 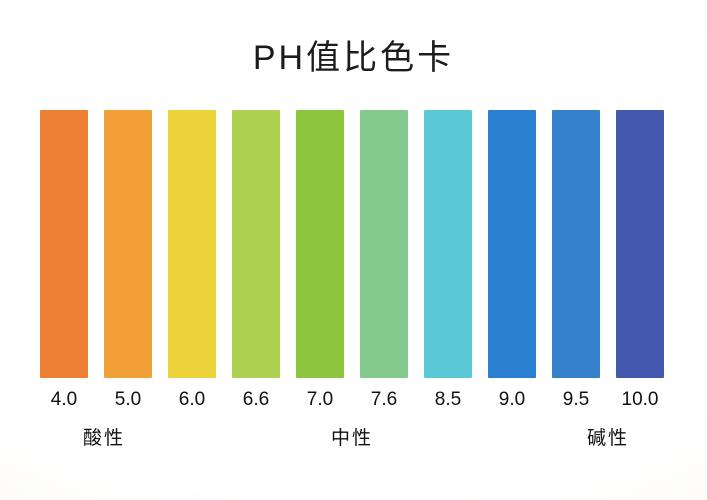 I want to click on category-label-alkaline: 碱性, so click(x=607, y=438).